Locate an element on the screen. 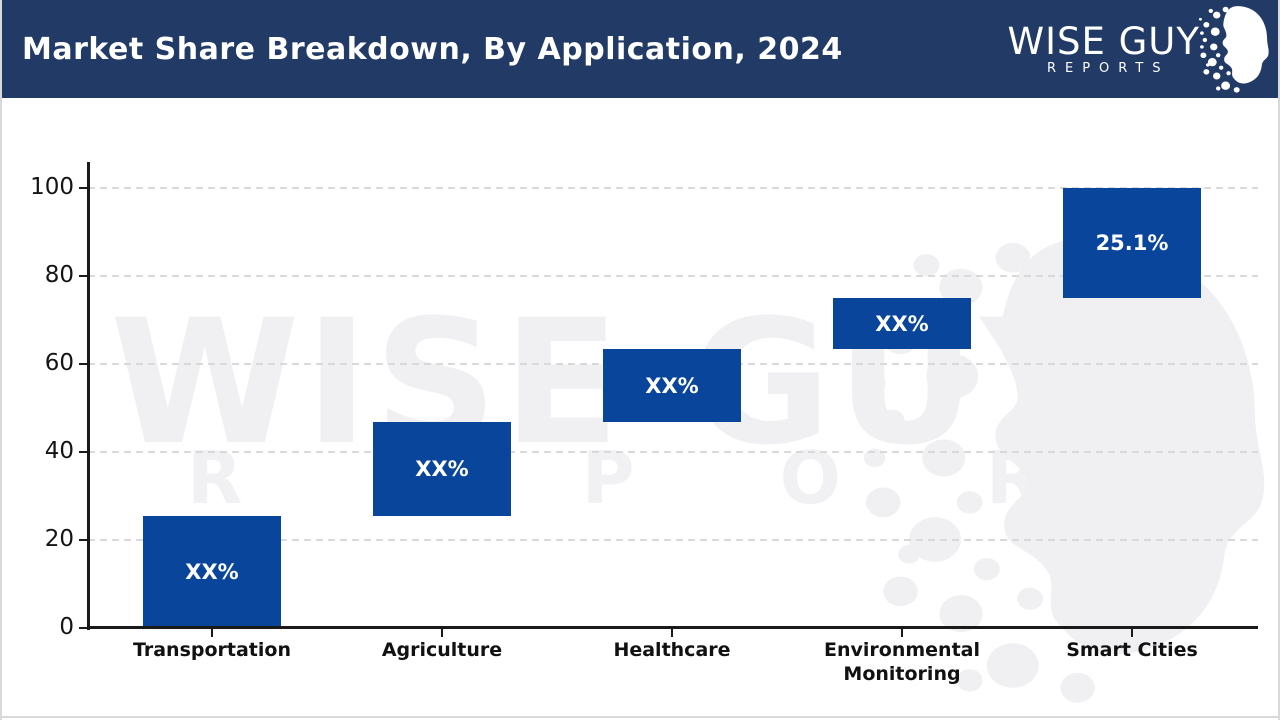  y-tick-label-0: 0 is located at coordinates (66, 626).